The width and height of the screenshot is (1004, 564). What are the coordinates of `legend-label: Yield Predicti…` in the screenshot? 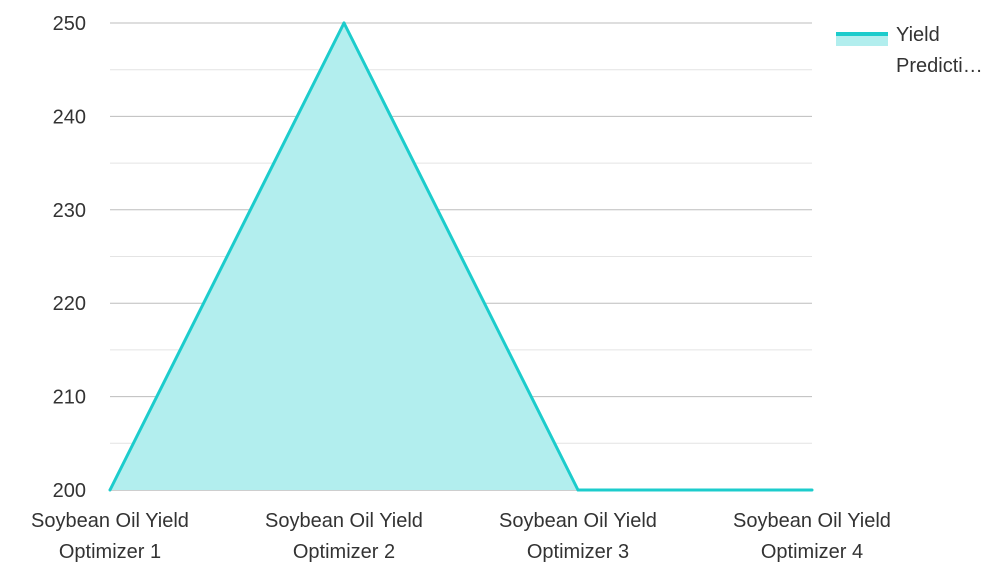 It's located at (950, 51).